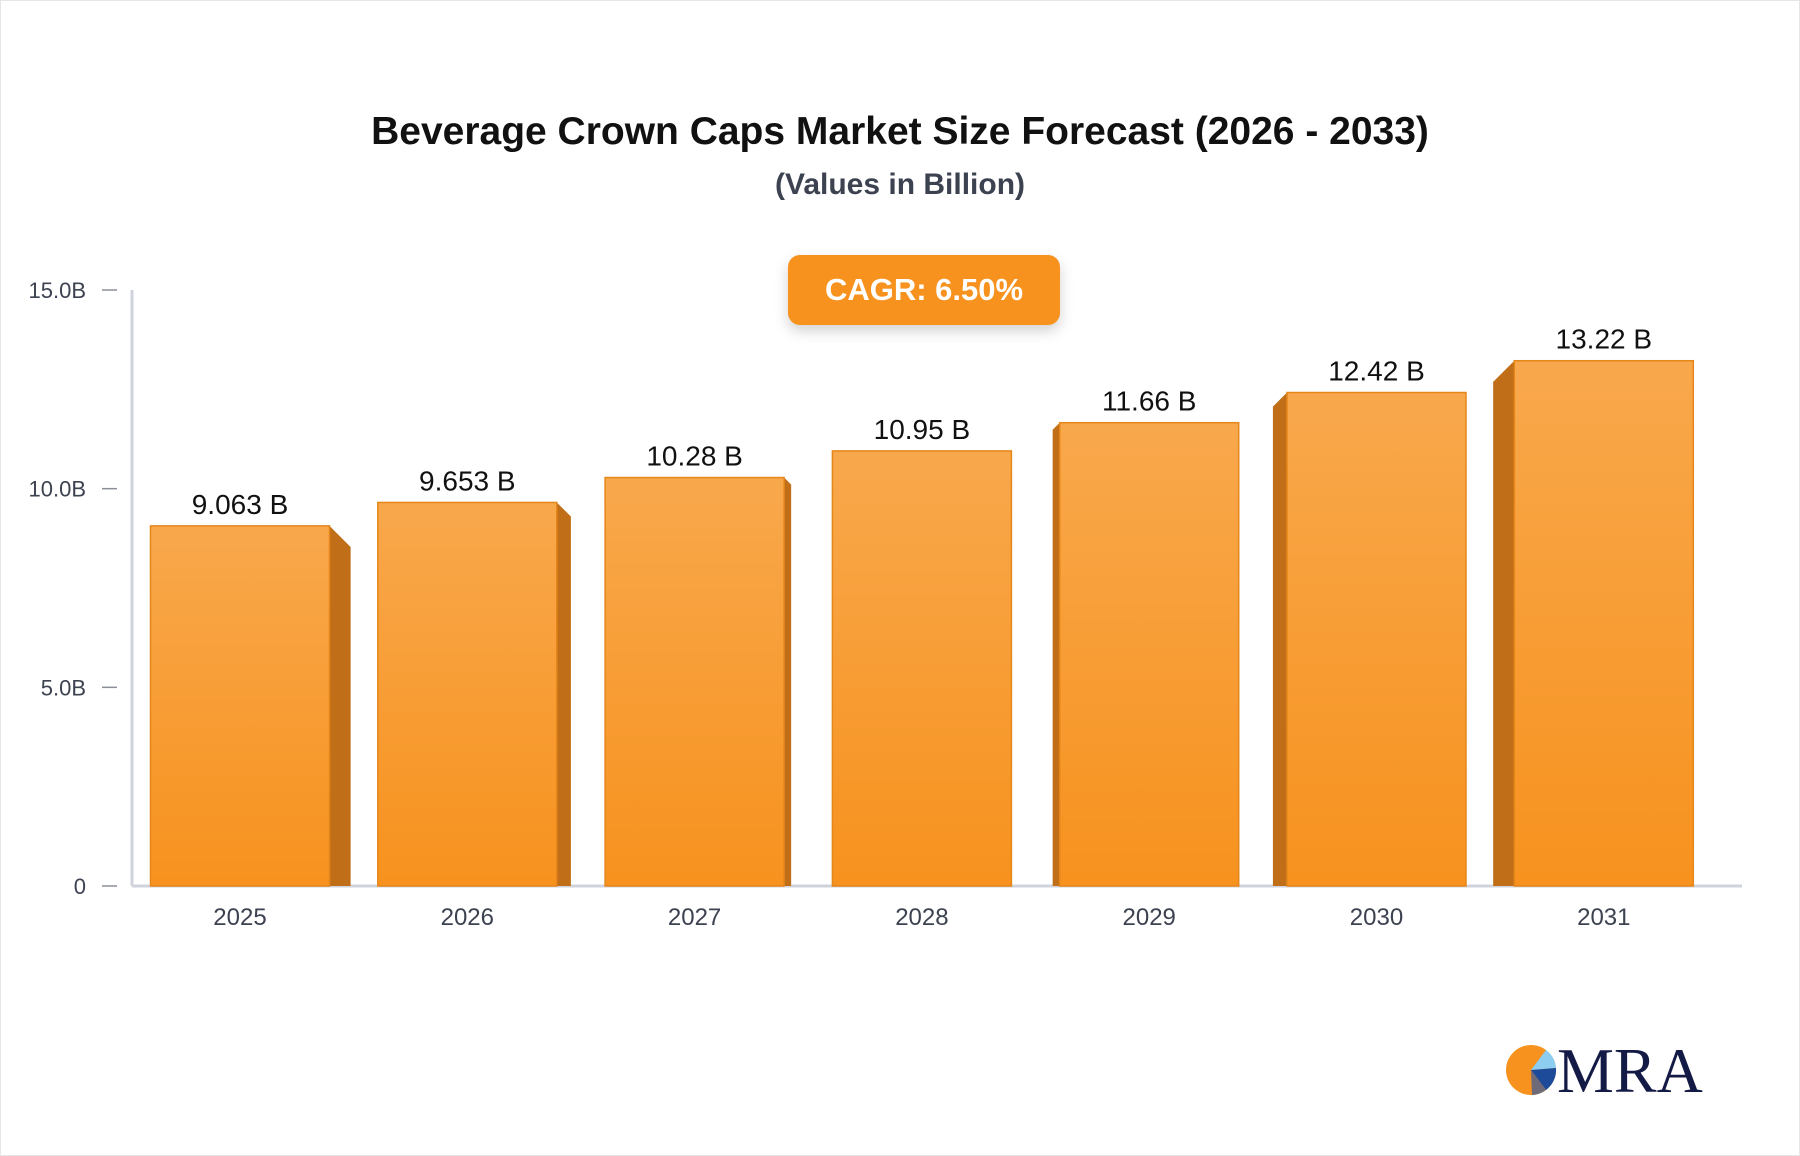 The image size is (1800, 1156). What do you see at coordinates (1376, 371) in the screenshot?
I see `data-label: 12.42 B` at bounding box center [1376, 371].